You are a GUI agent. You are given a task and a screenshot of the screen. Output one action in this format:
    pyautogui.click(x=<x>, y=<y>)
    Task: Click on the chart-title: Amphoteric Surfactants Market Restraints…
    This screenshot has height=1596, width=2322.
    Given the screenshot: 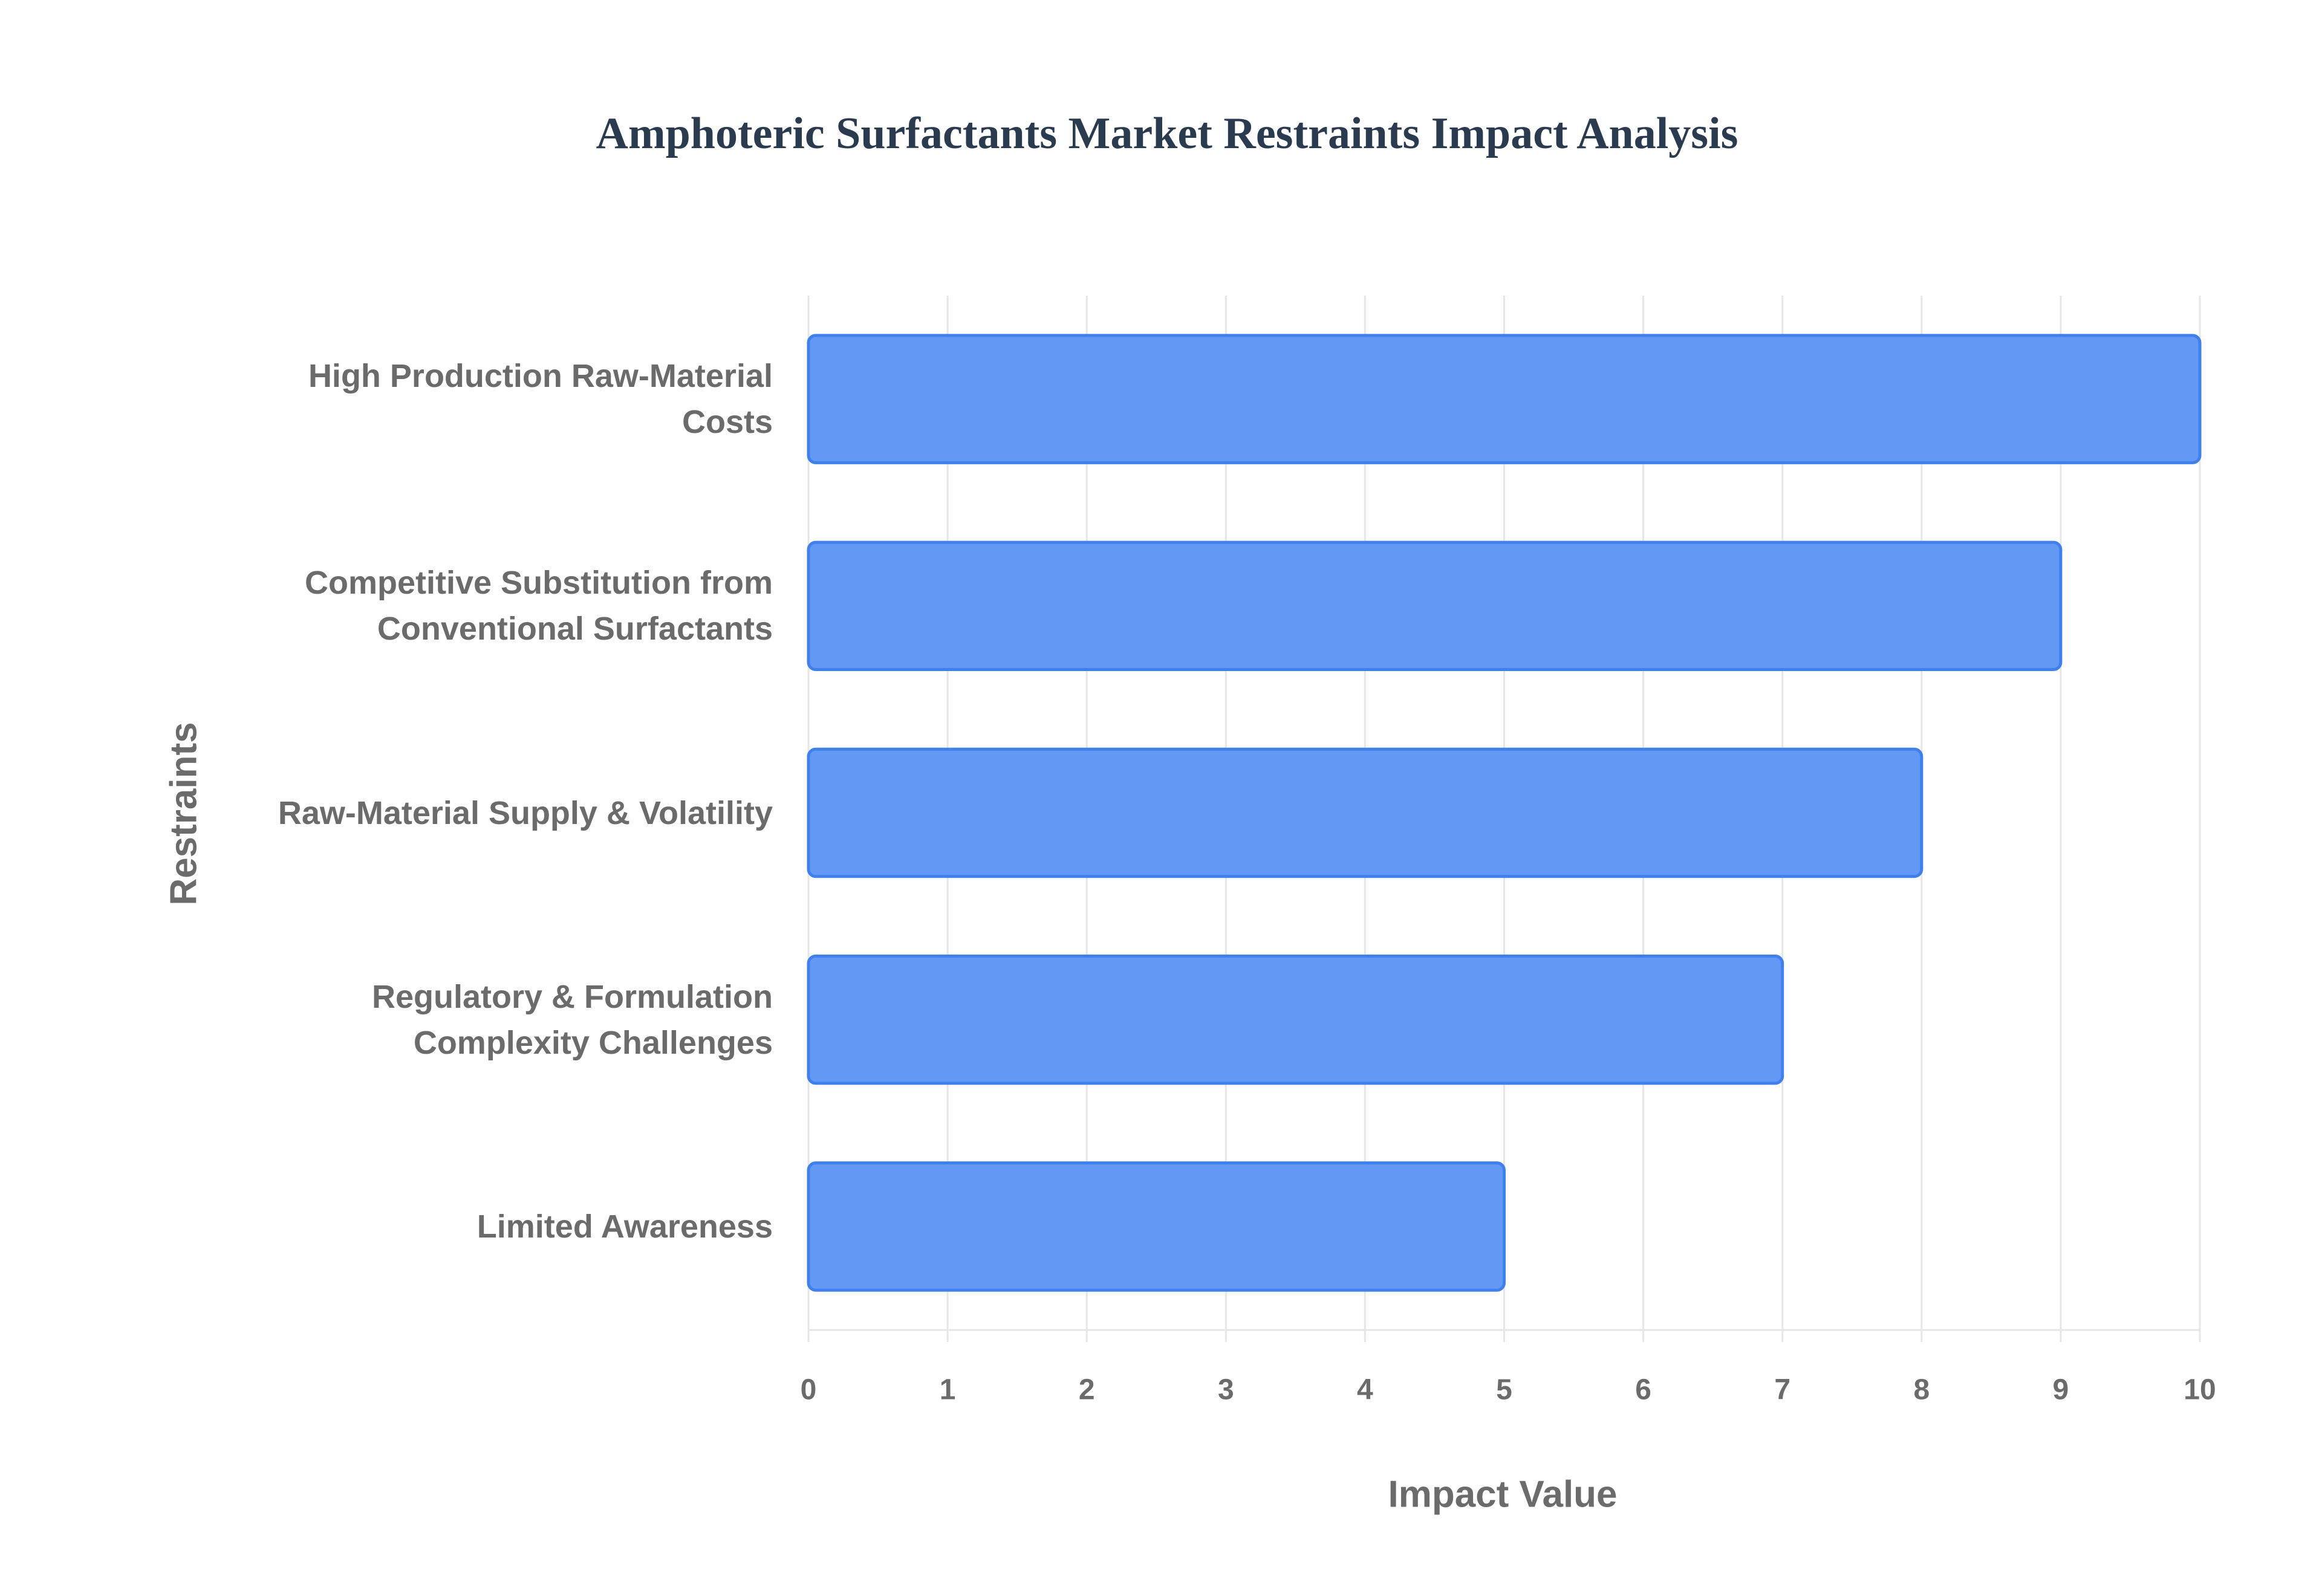 What is the action you would take?
    pyautogui.click(x=1167, y=133)
    